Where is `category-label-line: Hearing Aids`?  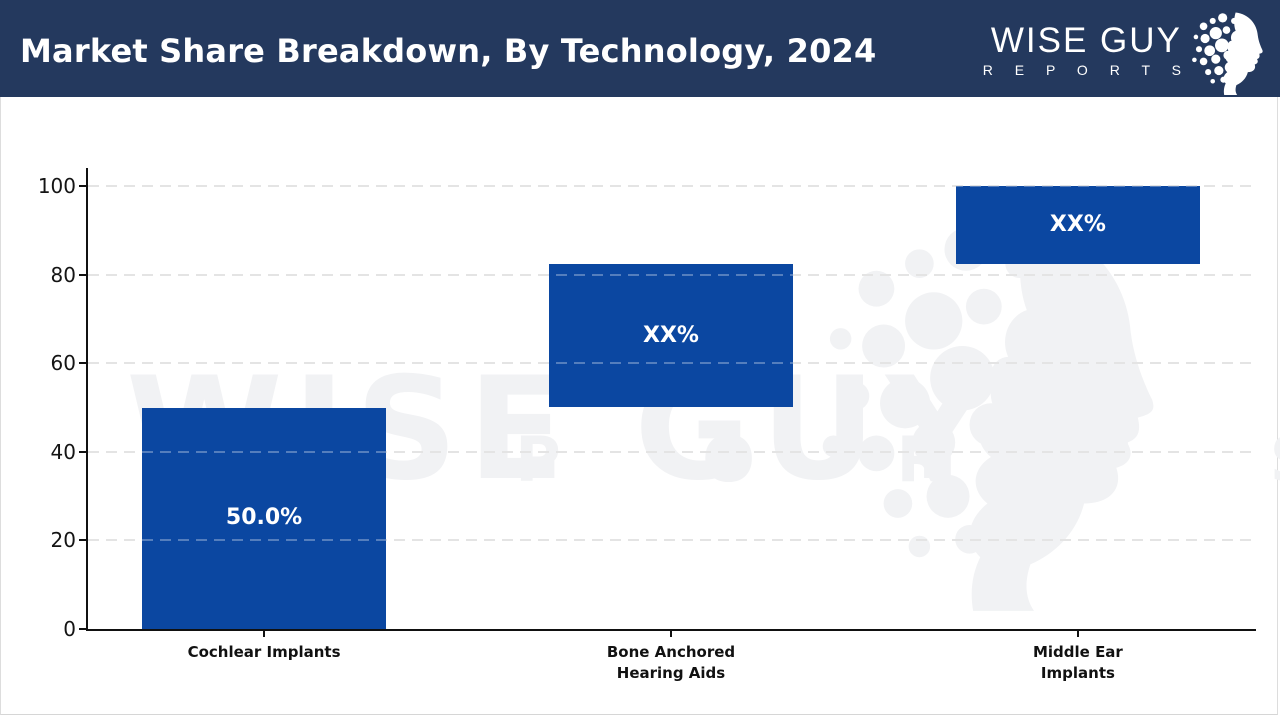
category-label-line: Hearing Aids is located at coordinates (671, 673).